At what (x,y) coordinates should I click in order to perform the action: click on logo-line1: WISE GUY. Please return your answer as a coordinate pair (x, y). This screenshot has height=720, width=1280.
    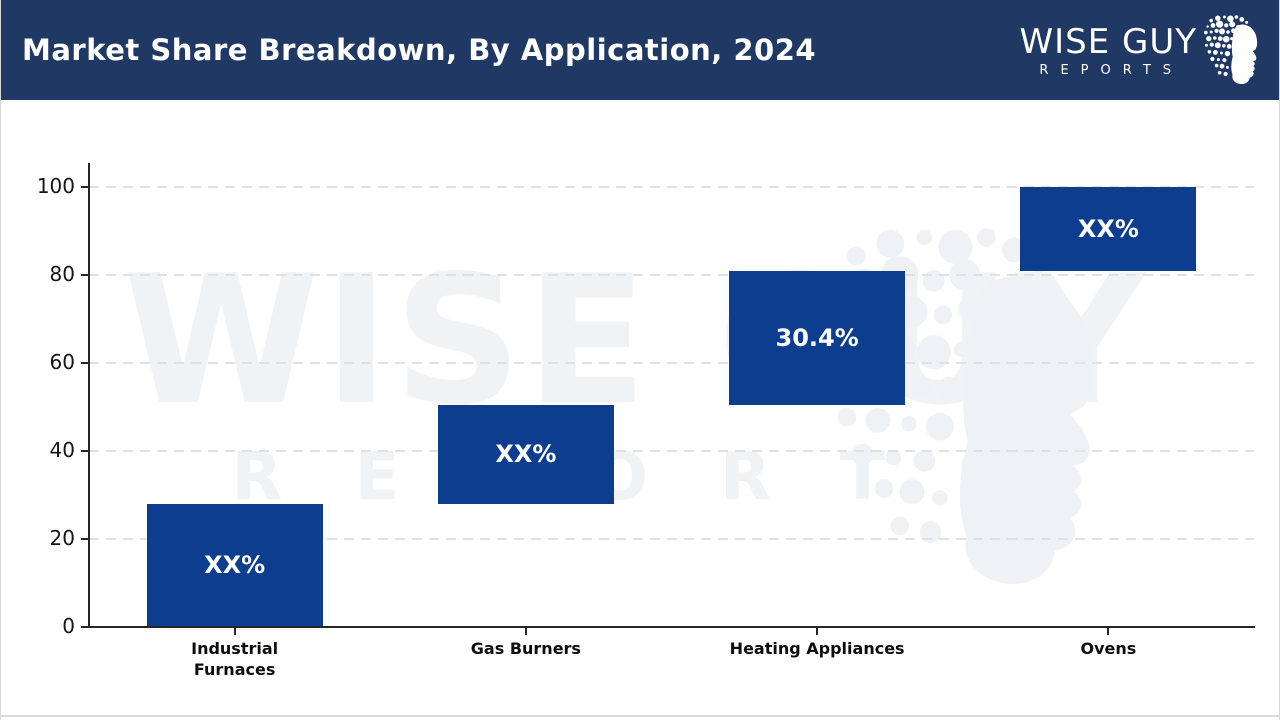
    Looking at the image, I should click on (1108, 42).